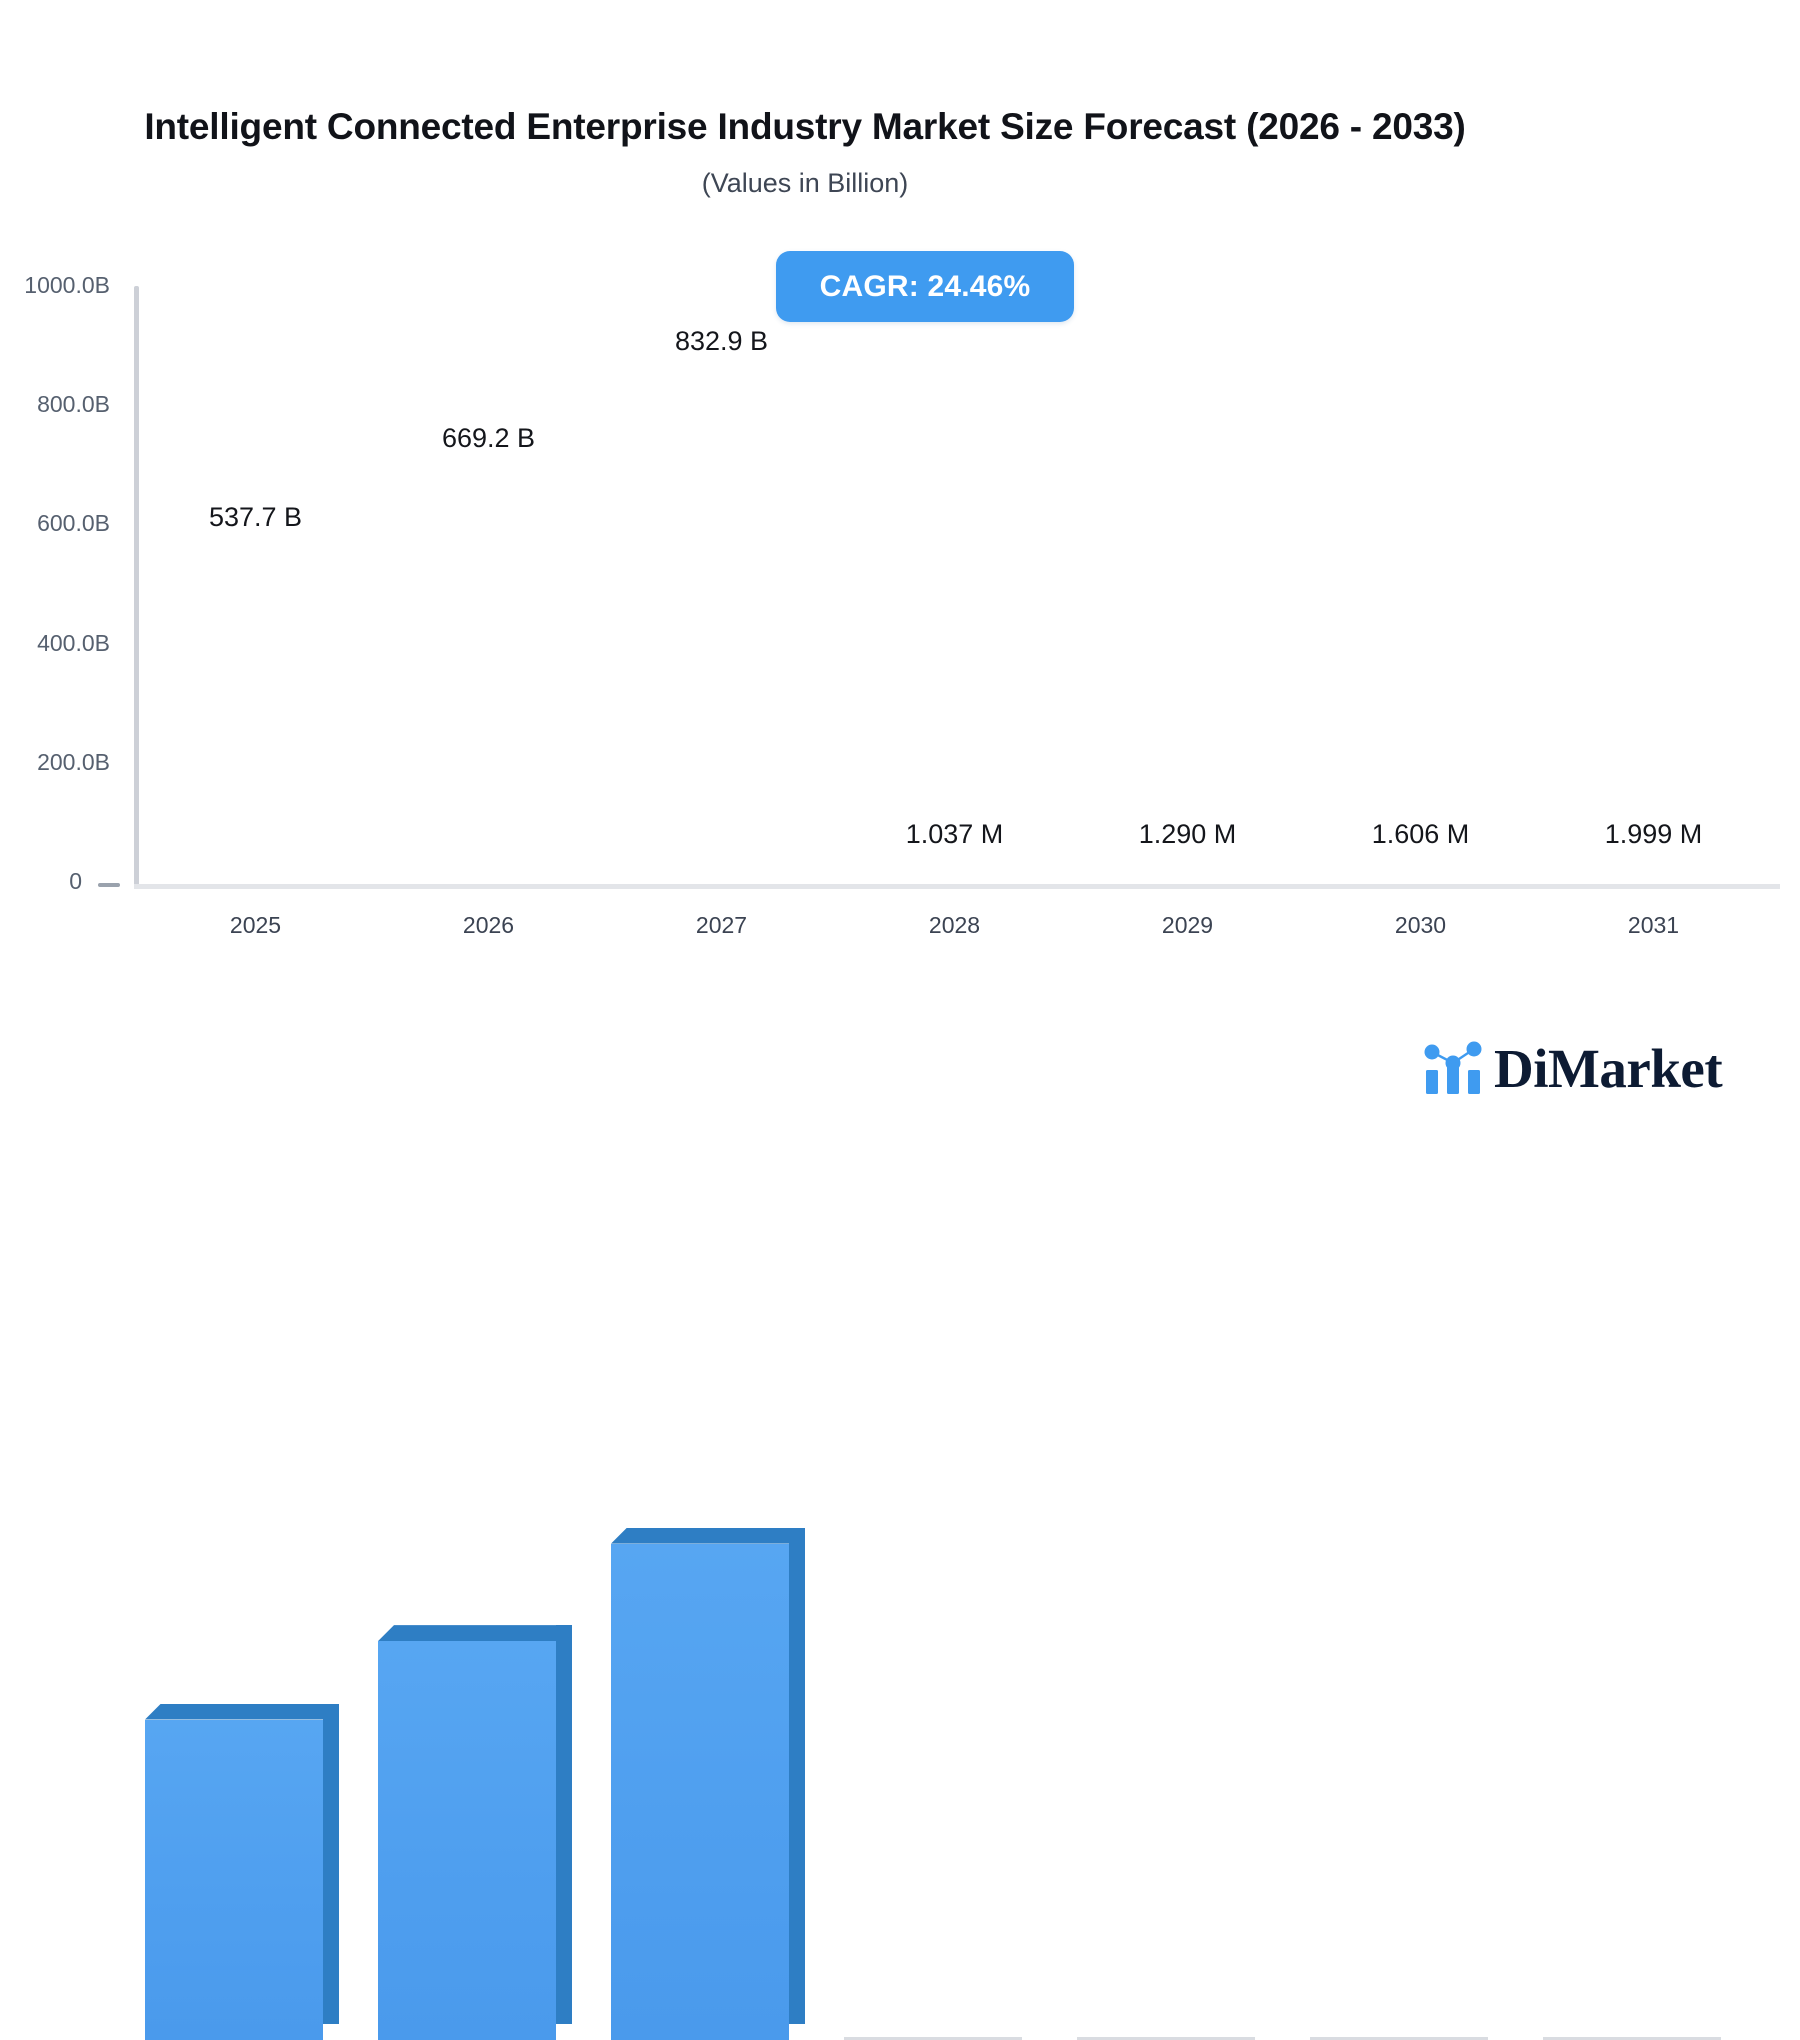 The height and width of the screenshot is (2040, 1800). What do you see at coordinates (1420, 925) in the screenshot?
I see `x-axis-tick-label: 2030` at bounding box center [1420, 925].